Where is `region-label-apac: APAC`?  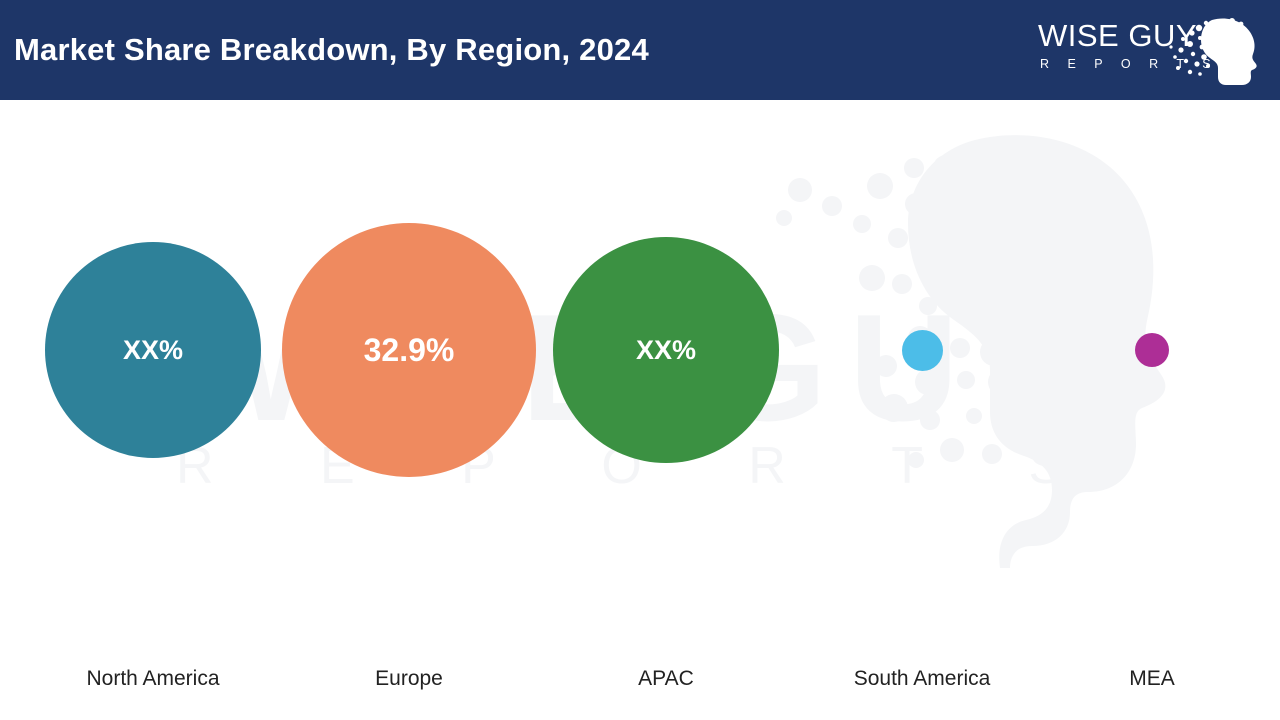 region-label-apac: APAC is located at coordinates (666, 678).